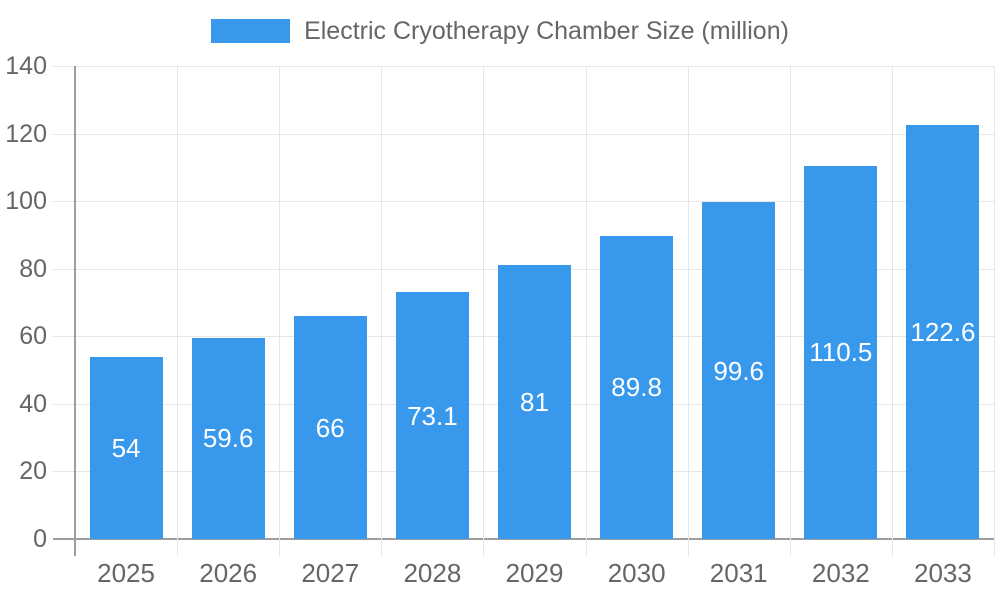 This screenshot has height=600, width=1000. I want to click on bar-2033, so click(943, 331).